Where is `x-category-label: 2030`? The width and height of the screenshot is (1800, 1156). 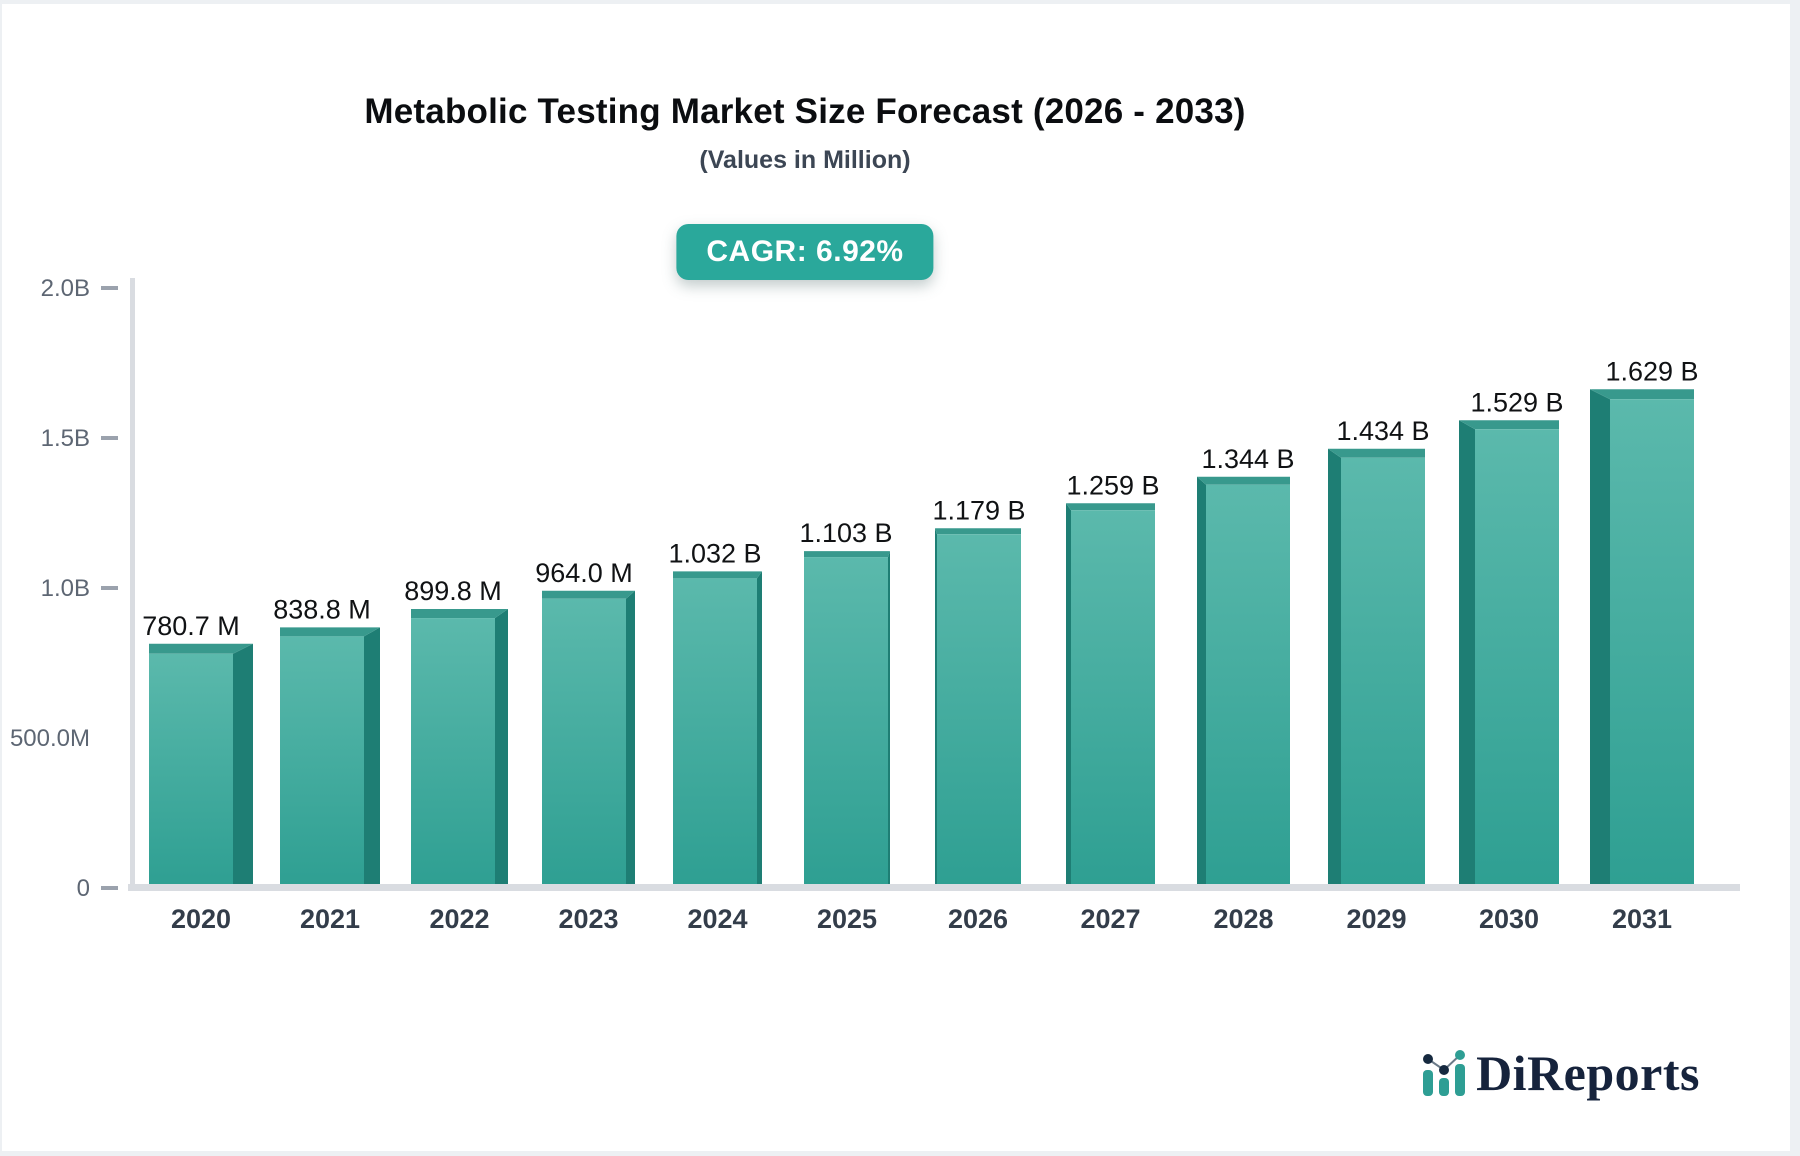
x-category-label: 2030 is located at coordinates (1509, 919).